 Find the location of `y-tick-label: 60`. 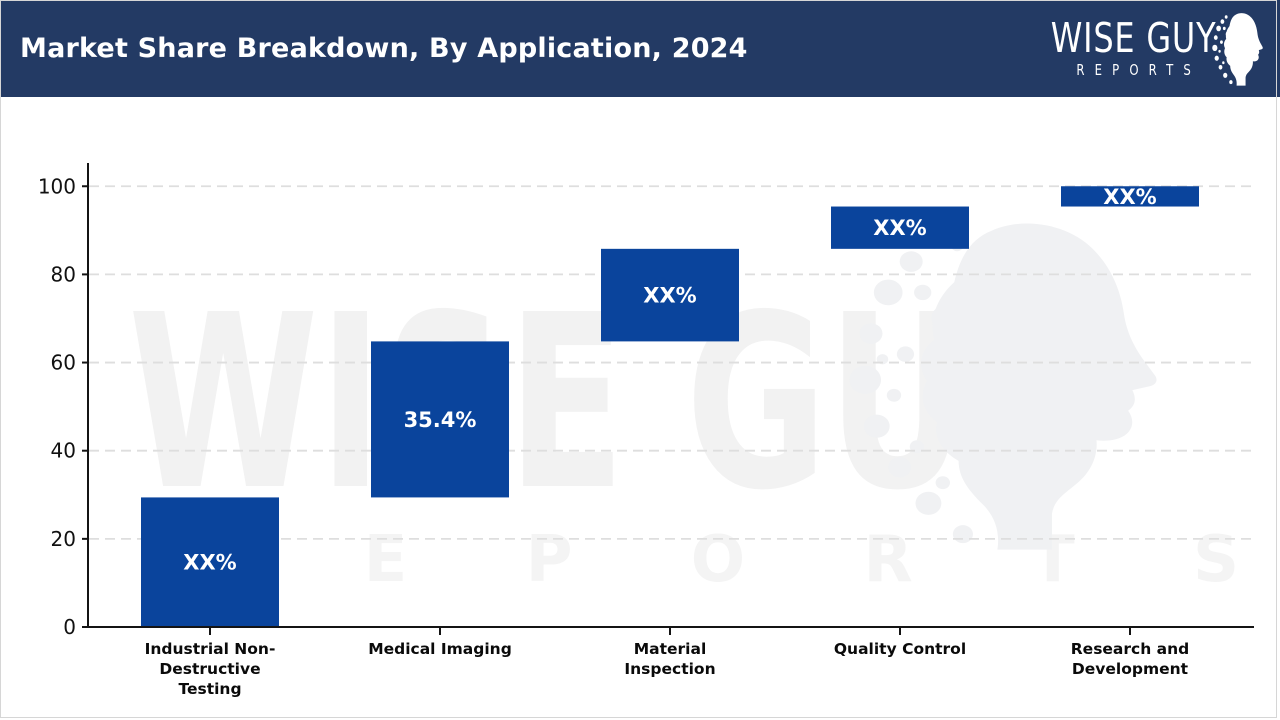

y-tick-label: 60 is located at coordinates (63, 363).